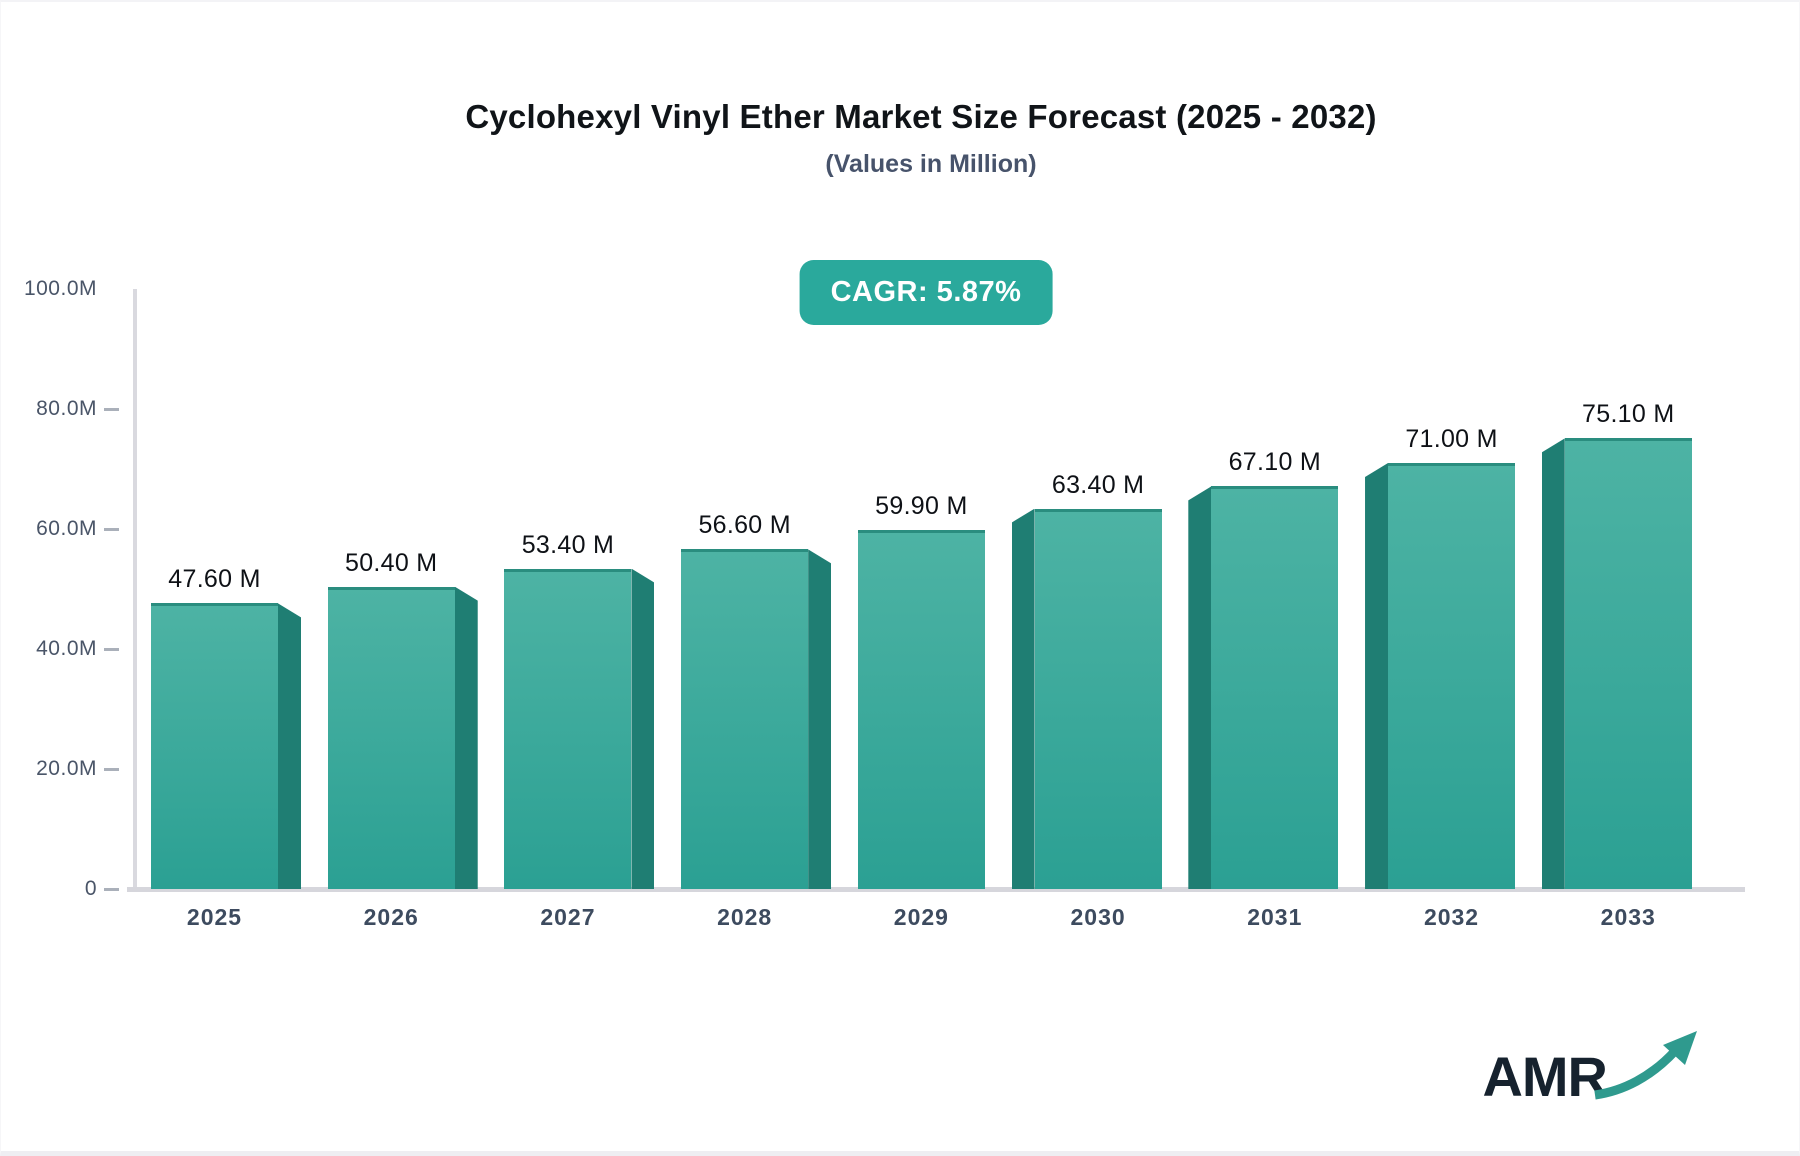  I want to click on y-axis-line, so click(135, 590).